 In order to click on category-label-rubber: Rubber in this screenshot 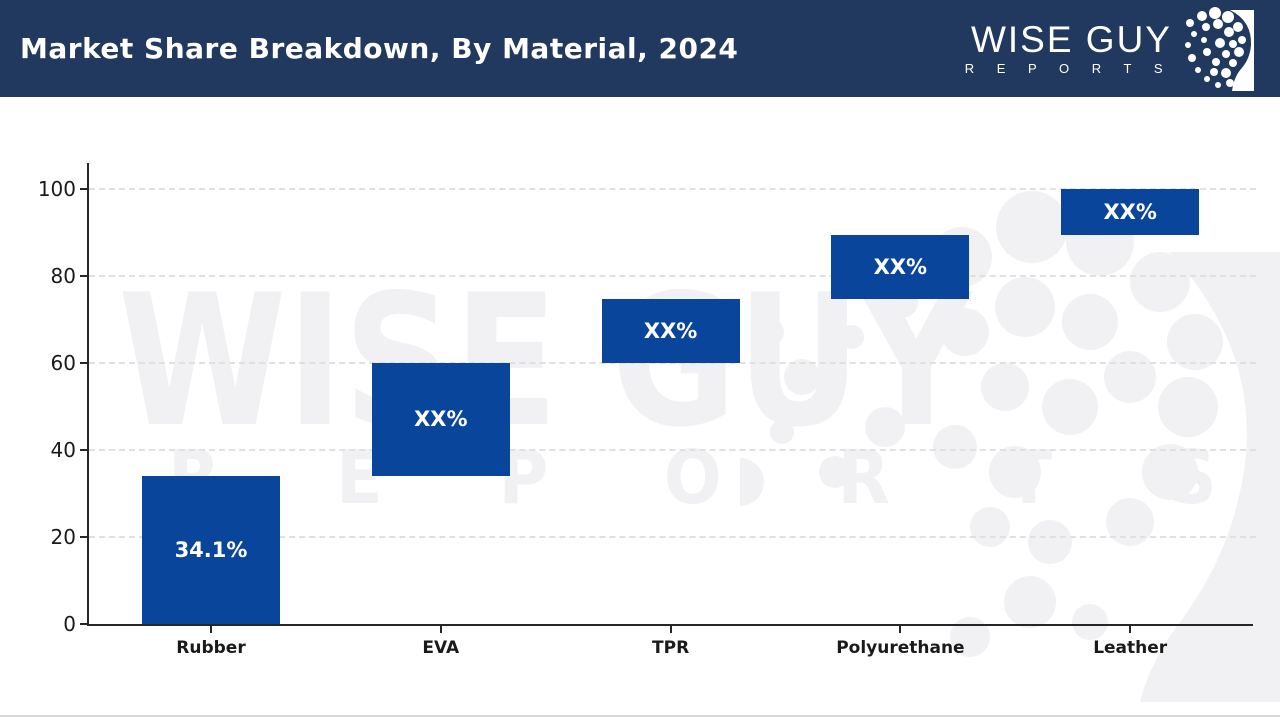, I will do `click(211, 648)`.